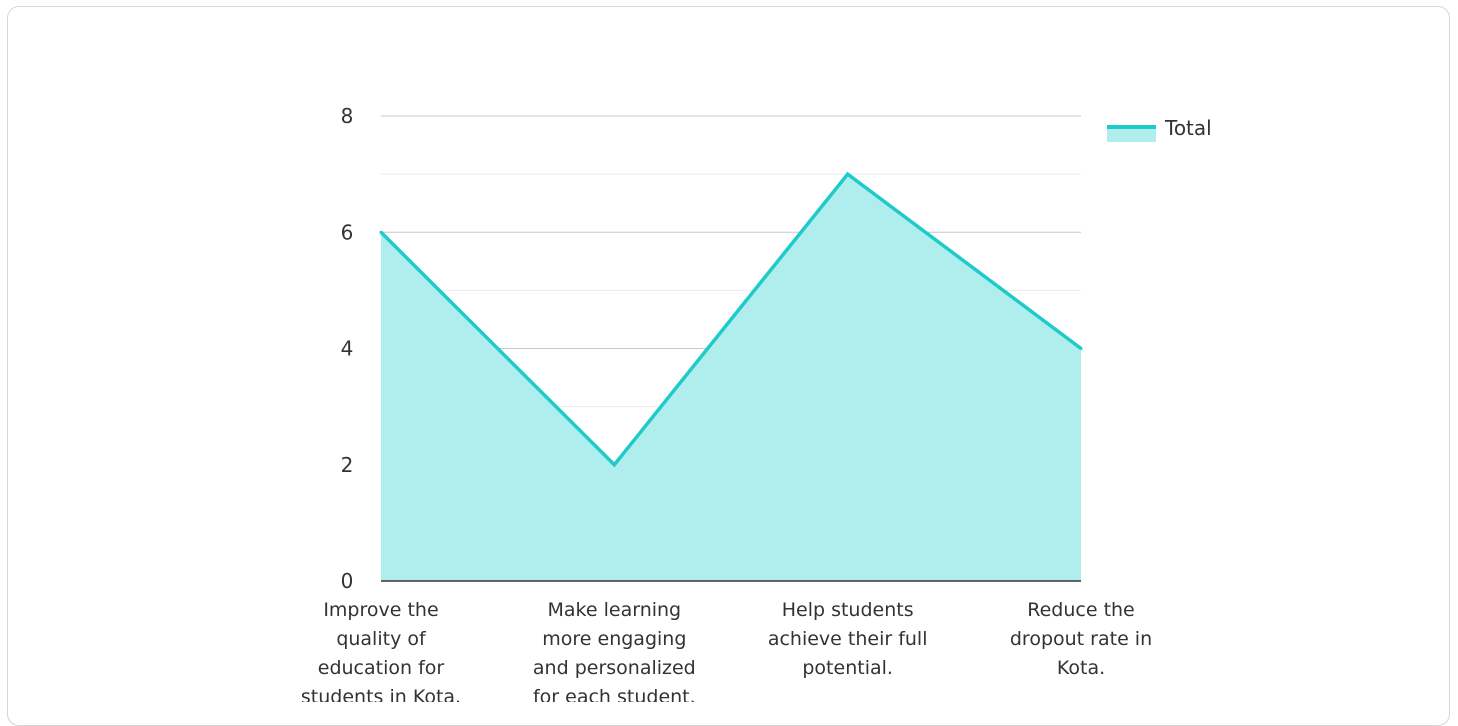 This screenshot has width=1458, height=726. Describe the element at coordinates (381, 668) in the screenshot. I see `x-category-line: education for` at that location.